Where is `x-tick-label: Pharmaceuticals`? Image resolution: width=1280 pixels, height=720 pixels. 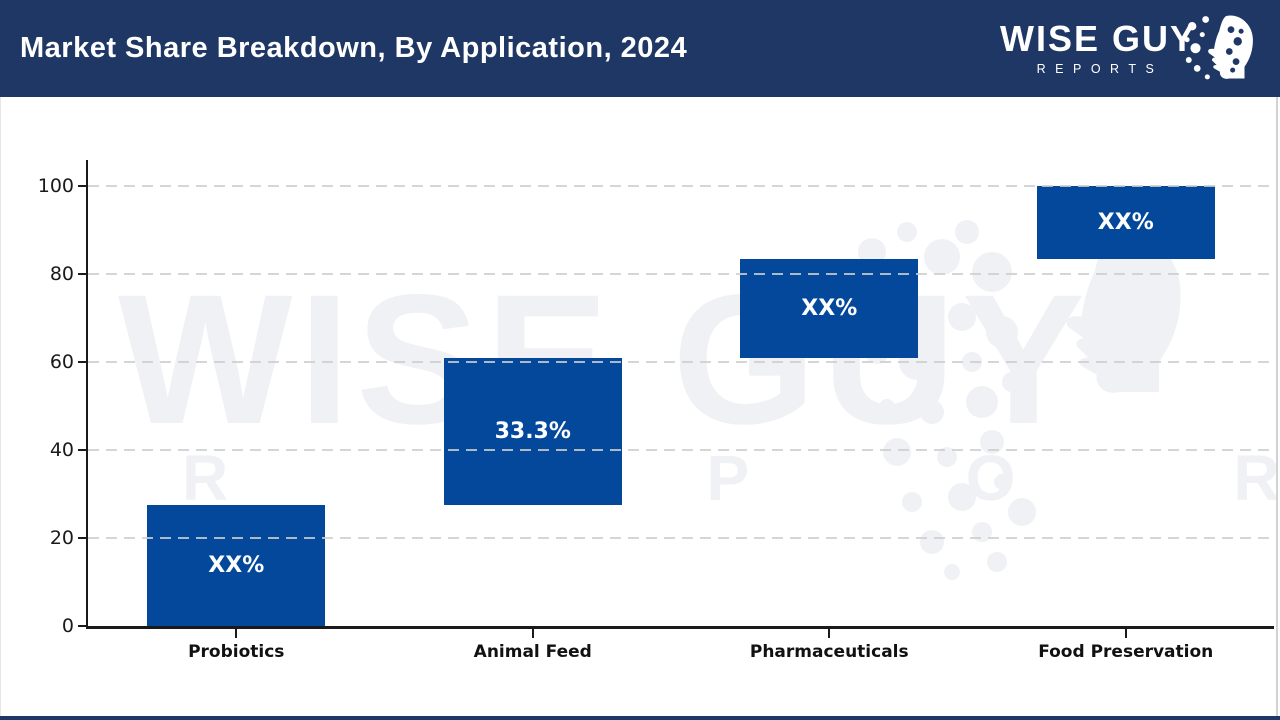
x-tick-label: Pharmaceuticals is located at coordinates (829, 652).